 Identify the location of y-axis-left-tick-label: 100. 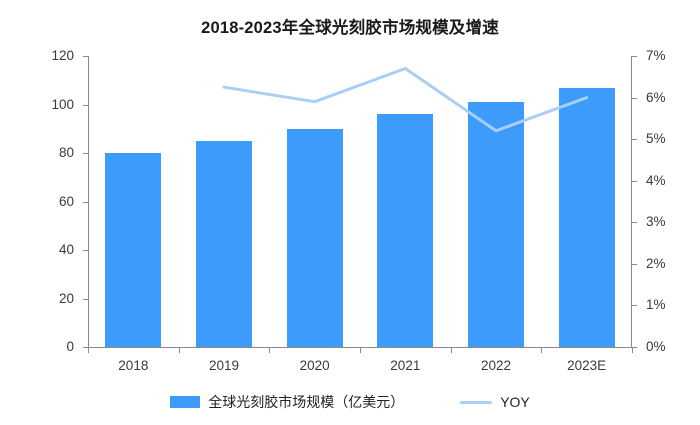
(62, 104).